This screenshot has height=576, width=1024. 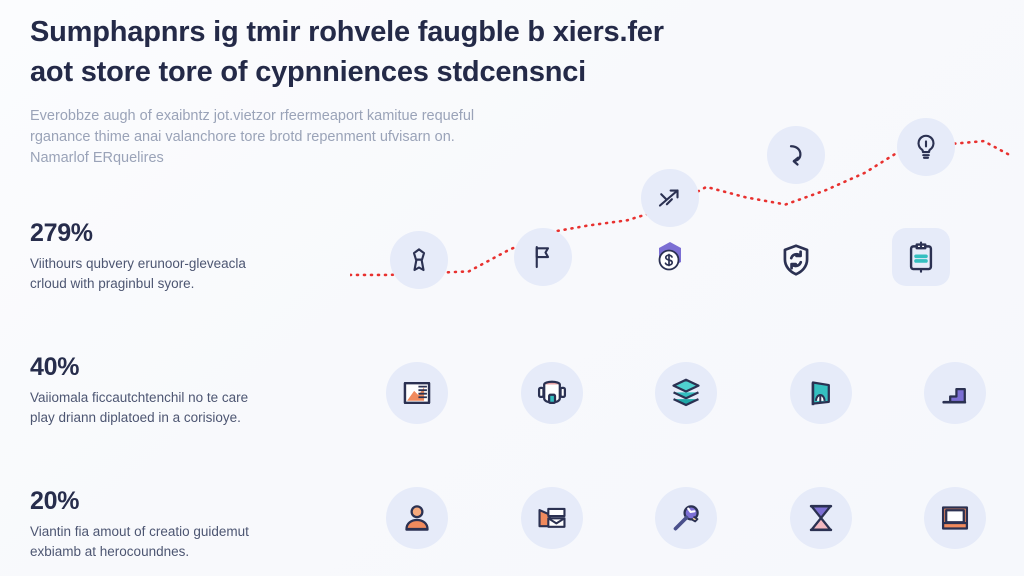 What do you see at coordinates (954, 396) in the screenshot?
I see `bar-growth-icon-glyph` at bounding box center [954, 396].